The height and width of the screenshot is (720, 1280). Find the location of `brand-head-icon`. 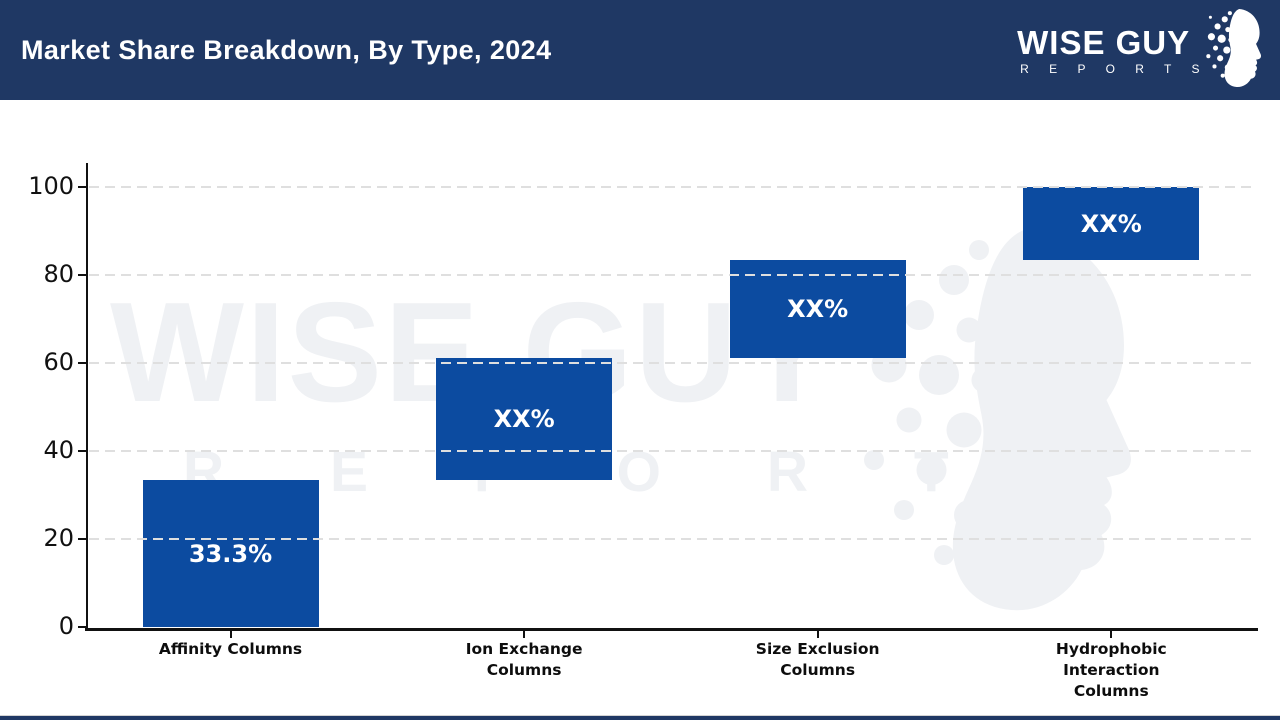

brand-head-icon is located at coordinates (1235, 50).